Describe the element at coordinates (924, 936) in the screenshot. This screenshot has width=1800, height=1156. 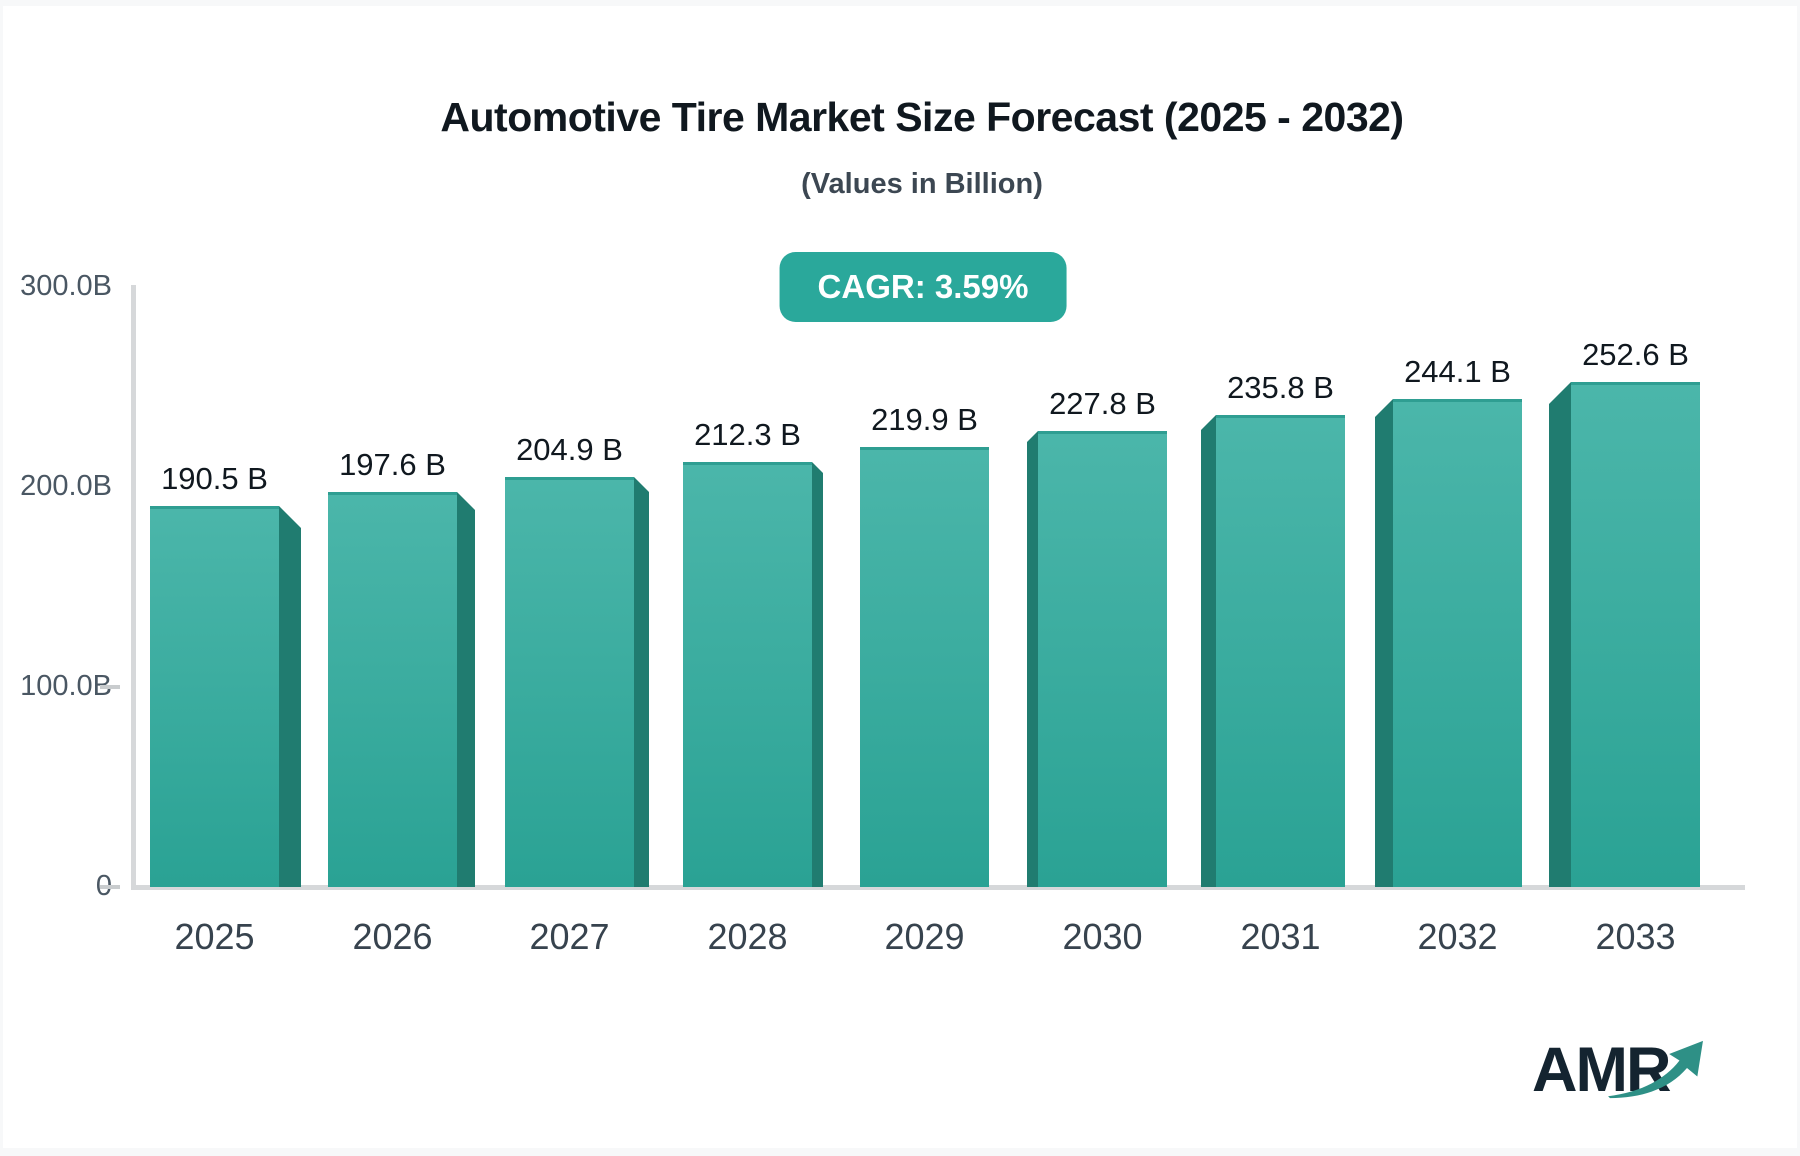
I see `x-axis-label-2029: 2029` at that location.